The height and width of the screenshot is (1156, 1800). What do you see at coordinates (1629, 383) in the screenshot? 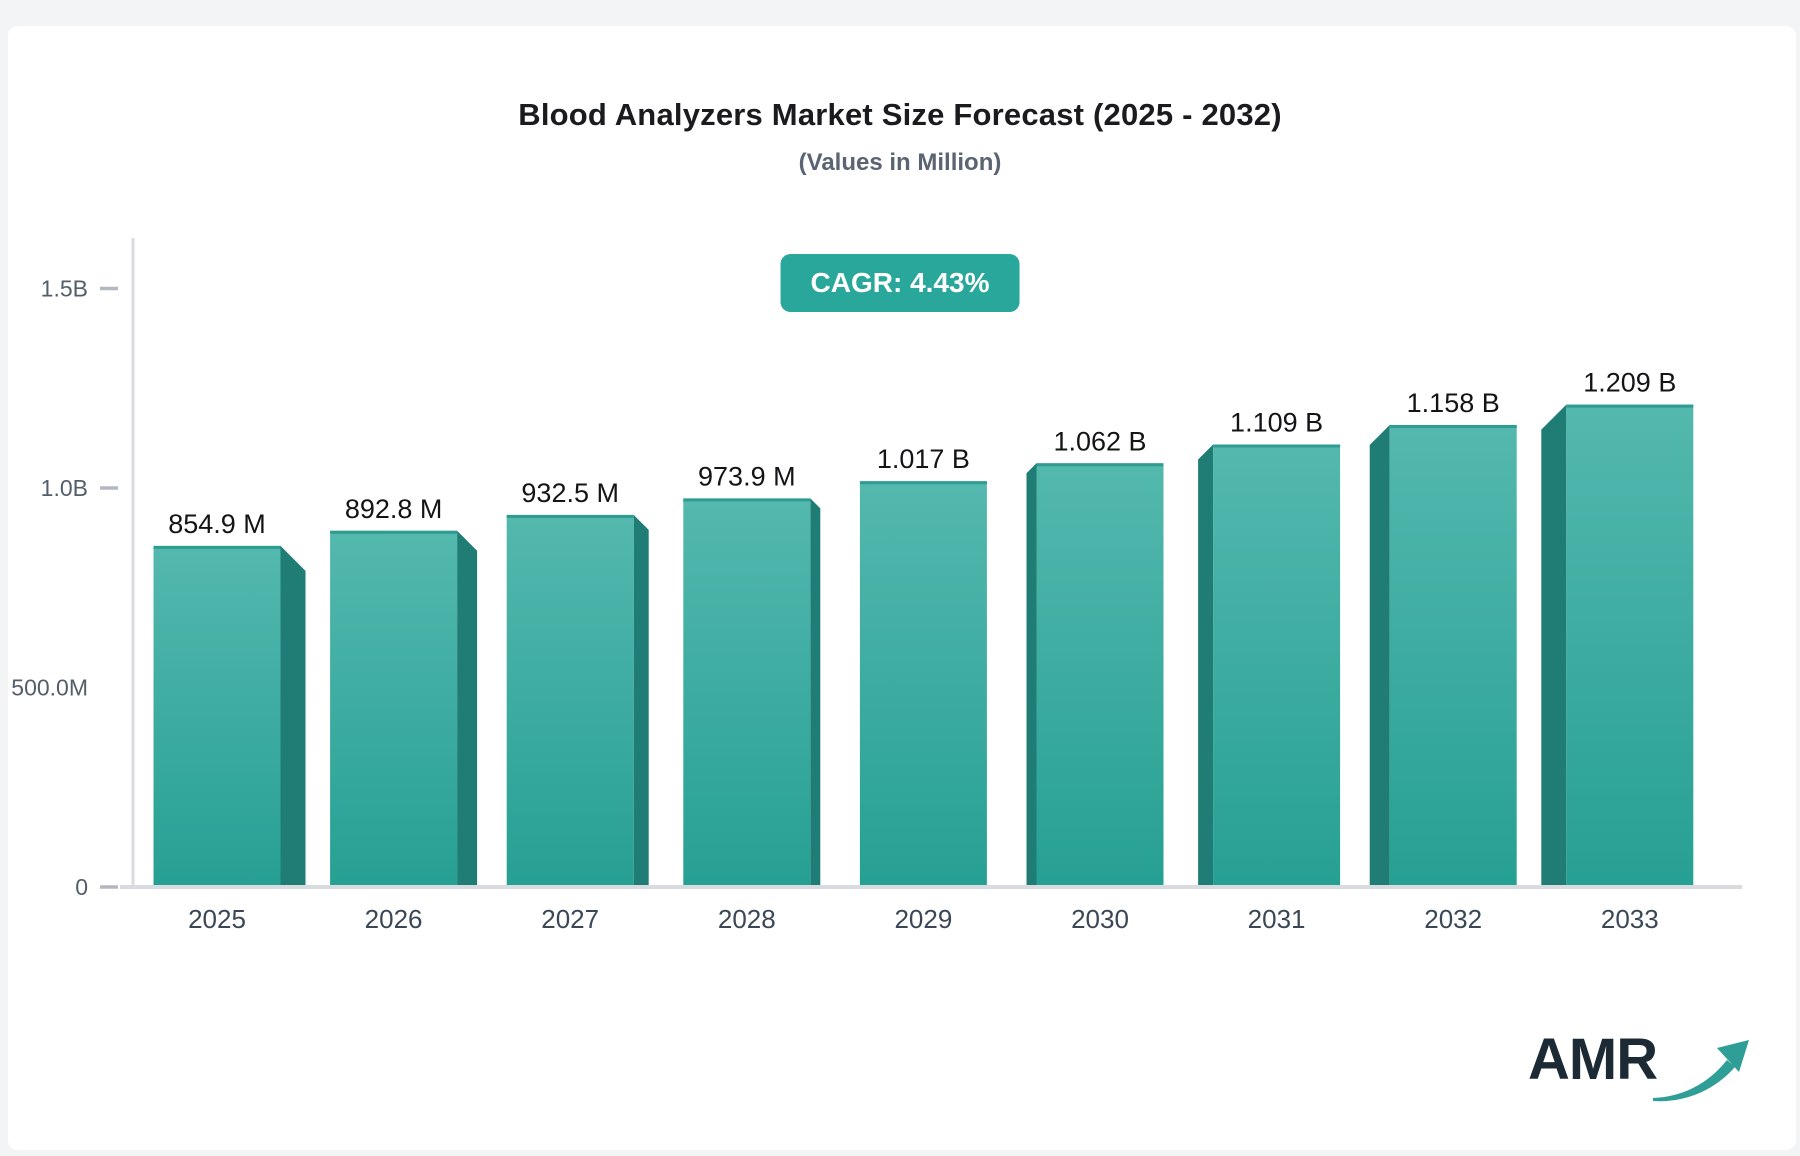
I see `bar-value-label: 1.209 B` at bounding box center [1629, 383].